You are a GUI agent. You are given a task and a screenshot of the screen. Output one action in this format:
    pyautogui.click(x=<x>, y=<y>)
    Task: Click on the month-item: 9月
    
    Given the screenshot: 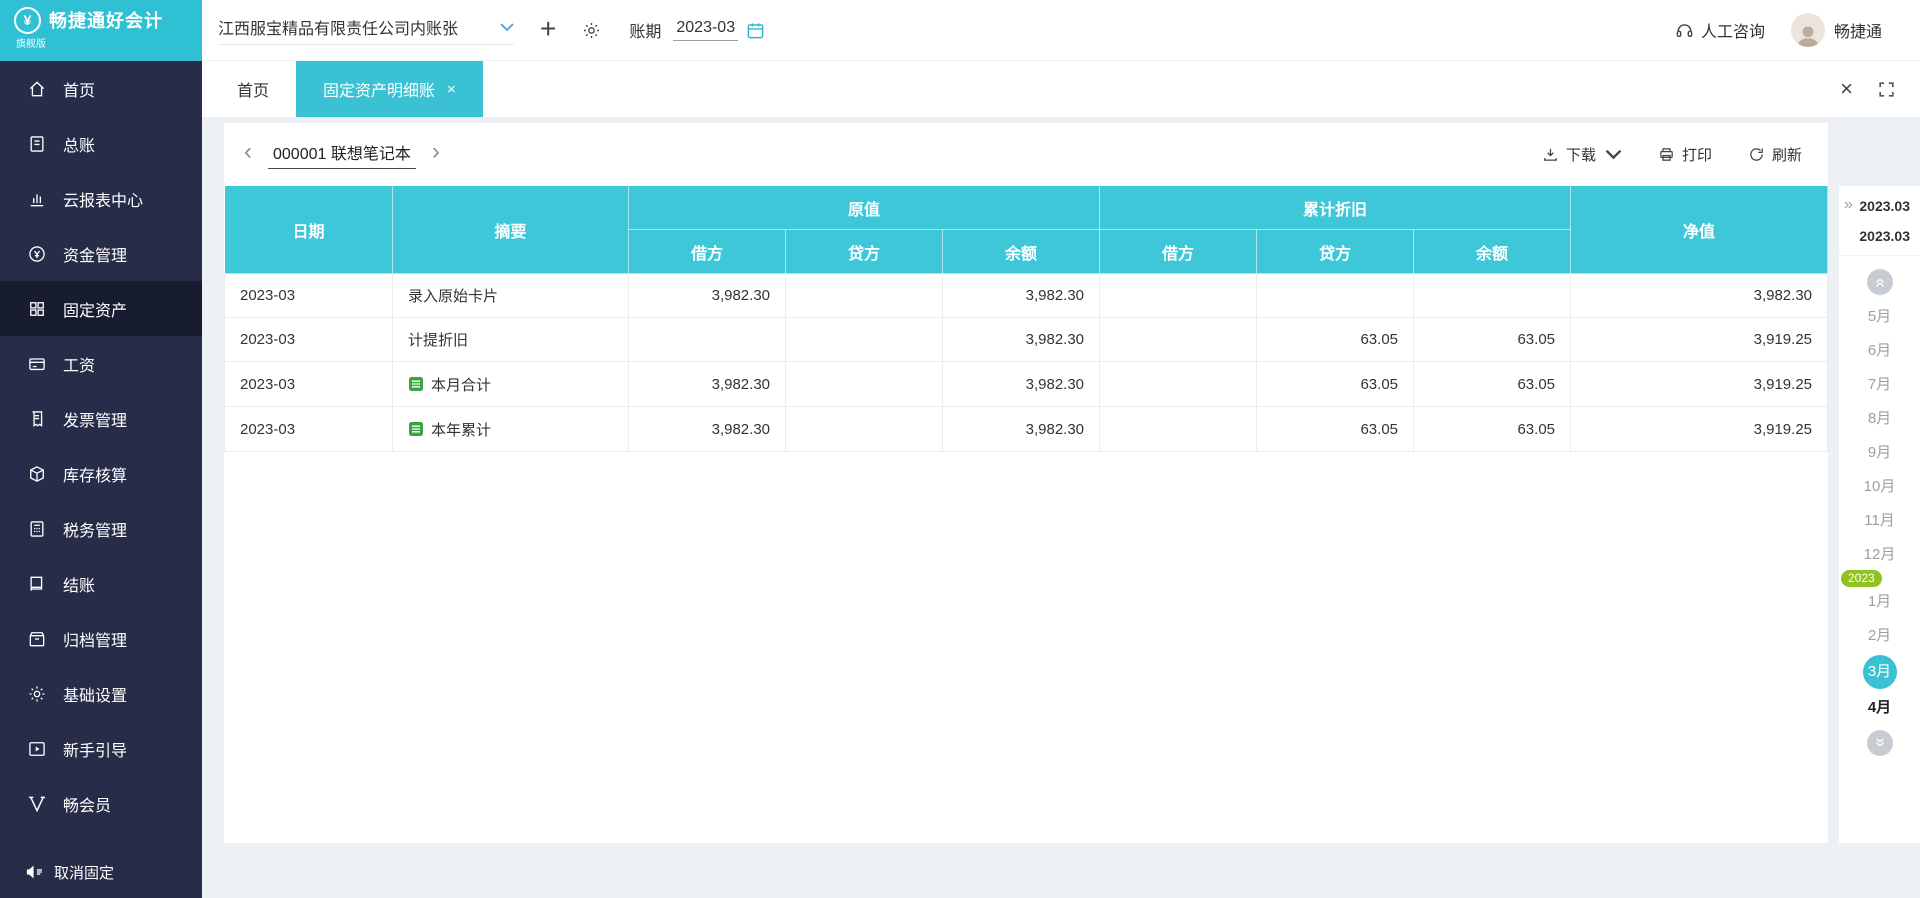 What is the action you would take?
    pyautogui.click(x=1879, y=452)
    